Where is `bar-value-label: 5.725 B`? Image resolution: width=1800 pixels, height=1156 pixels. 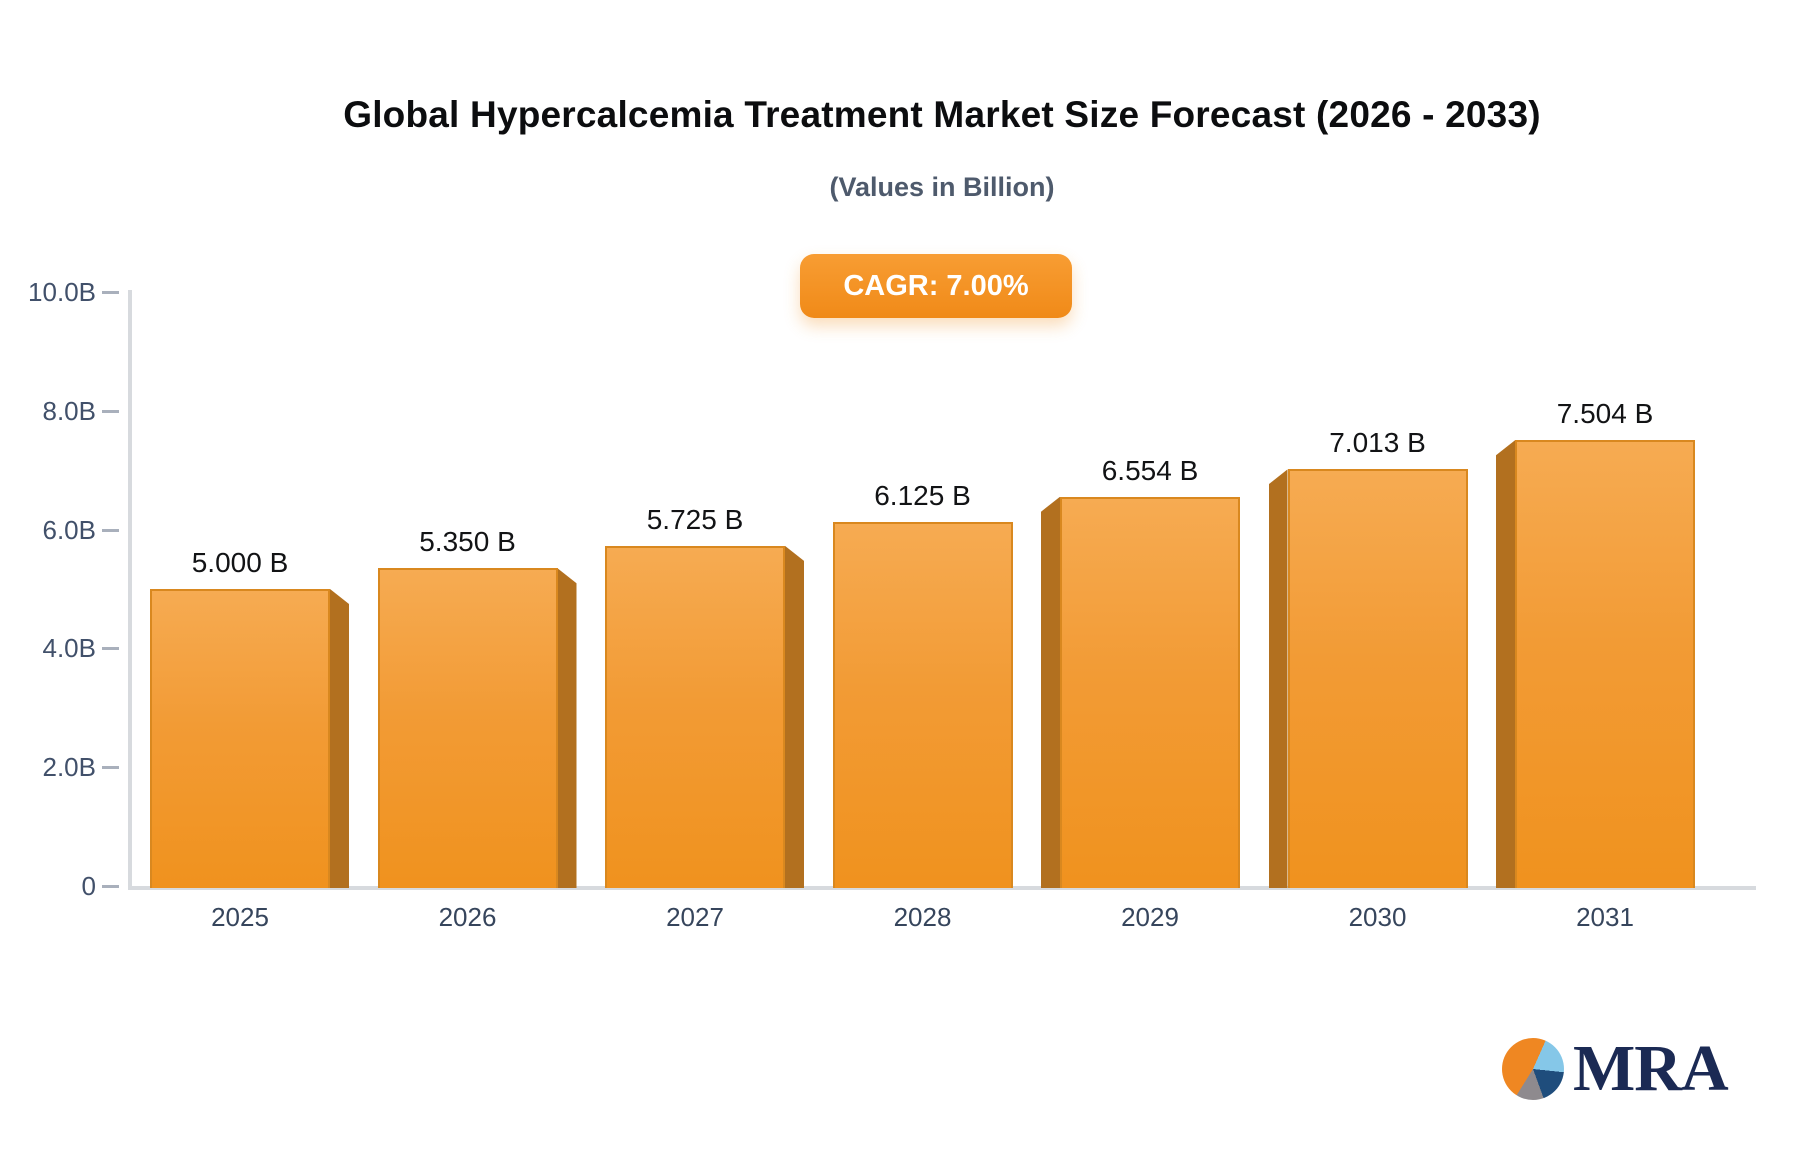 bar-value-label: 5.725 B is located at coordinates (695, 519).